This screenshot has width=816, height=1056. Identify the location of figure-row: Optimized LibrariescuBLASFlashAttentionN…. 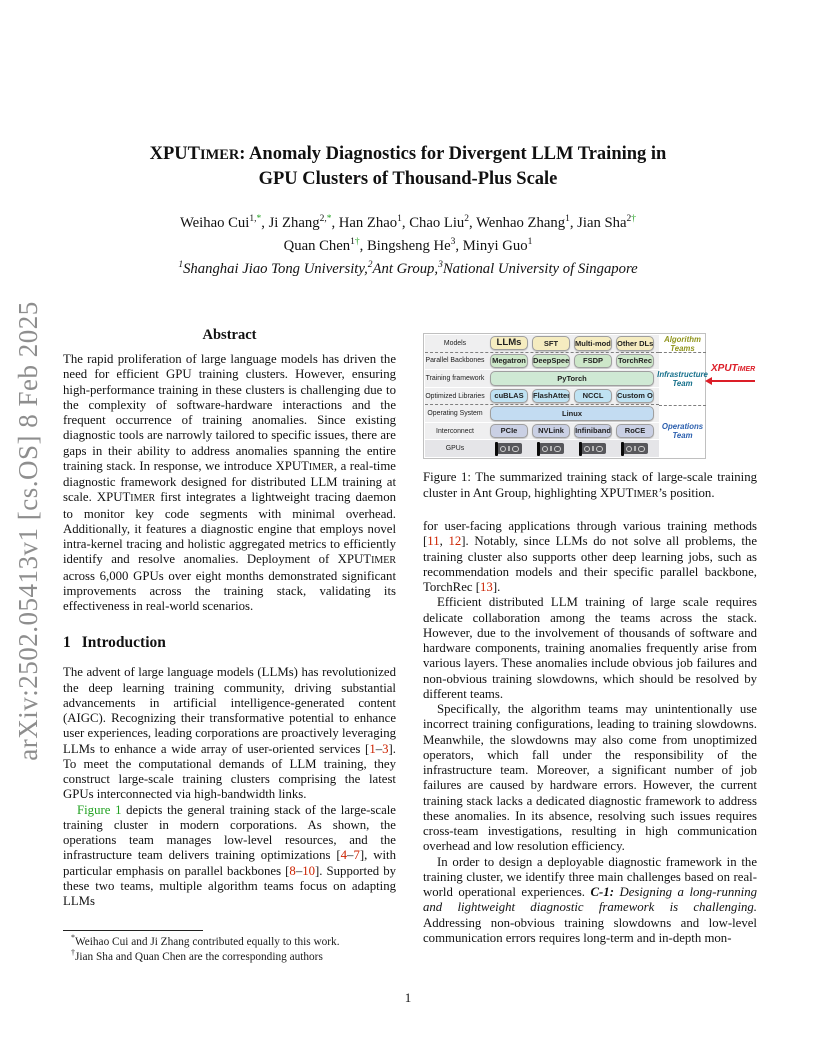
(542, 396).